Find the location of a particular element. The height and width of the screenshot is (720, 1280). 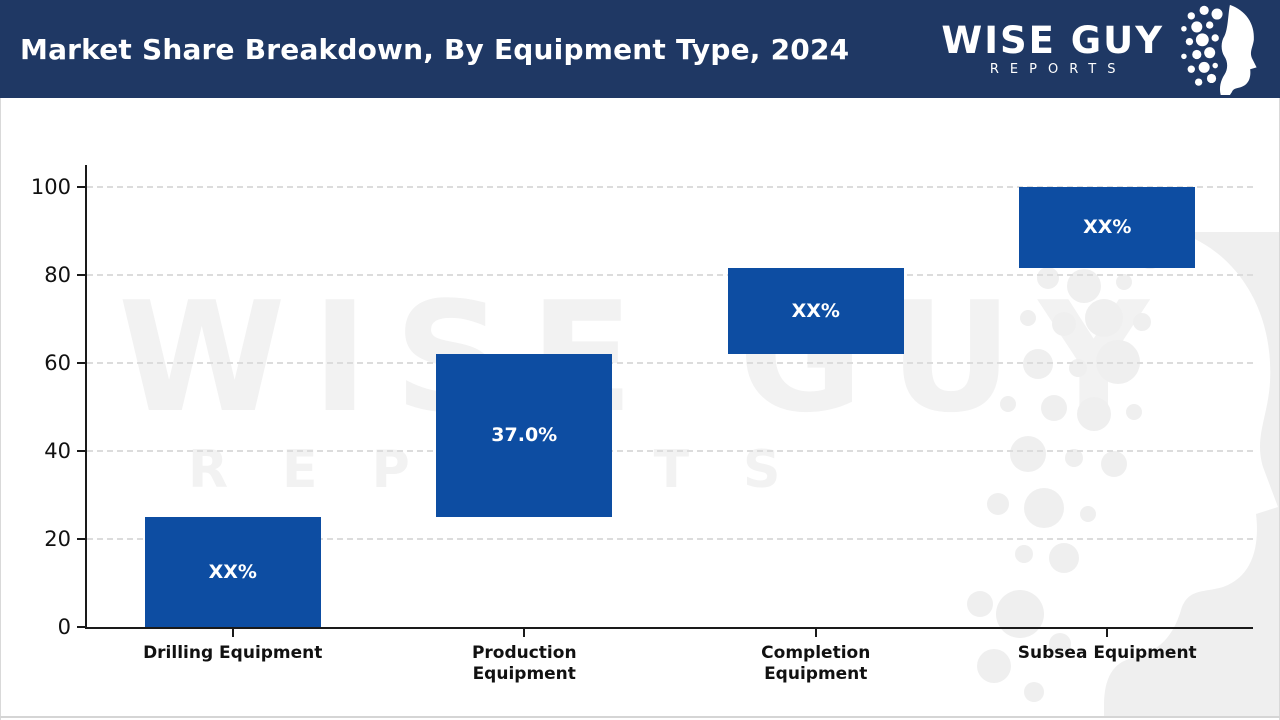

brand-tagline: REPORTS is located at coordinates (1058, 69).